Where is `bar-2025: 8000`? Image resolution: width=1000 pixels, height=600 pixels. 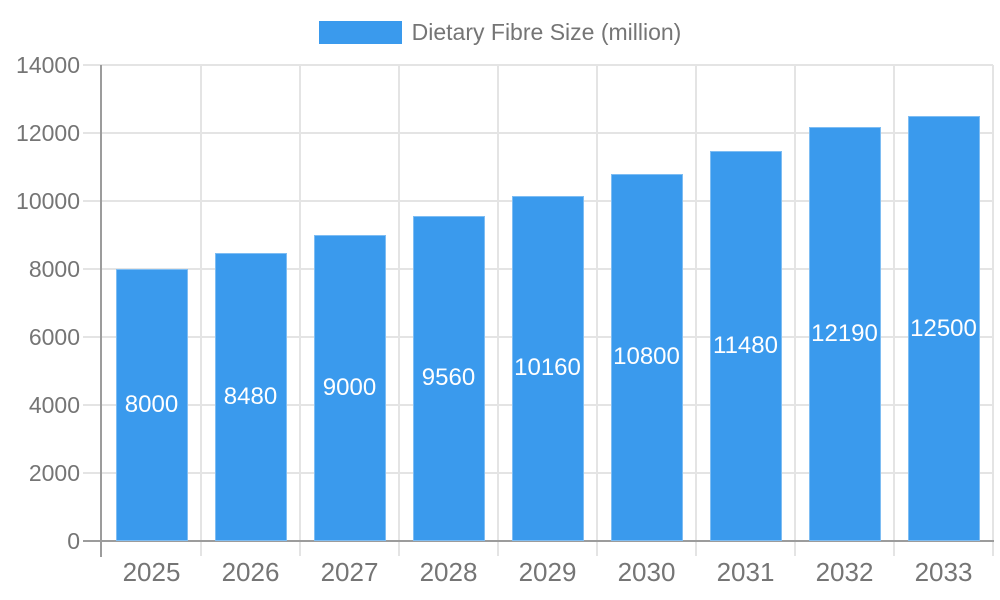
bar-2025: 8000 is located at coordinates (151, 405).